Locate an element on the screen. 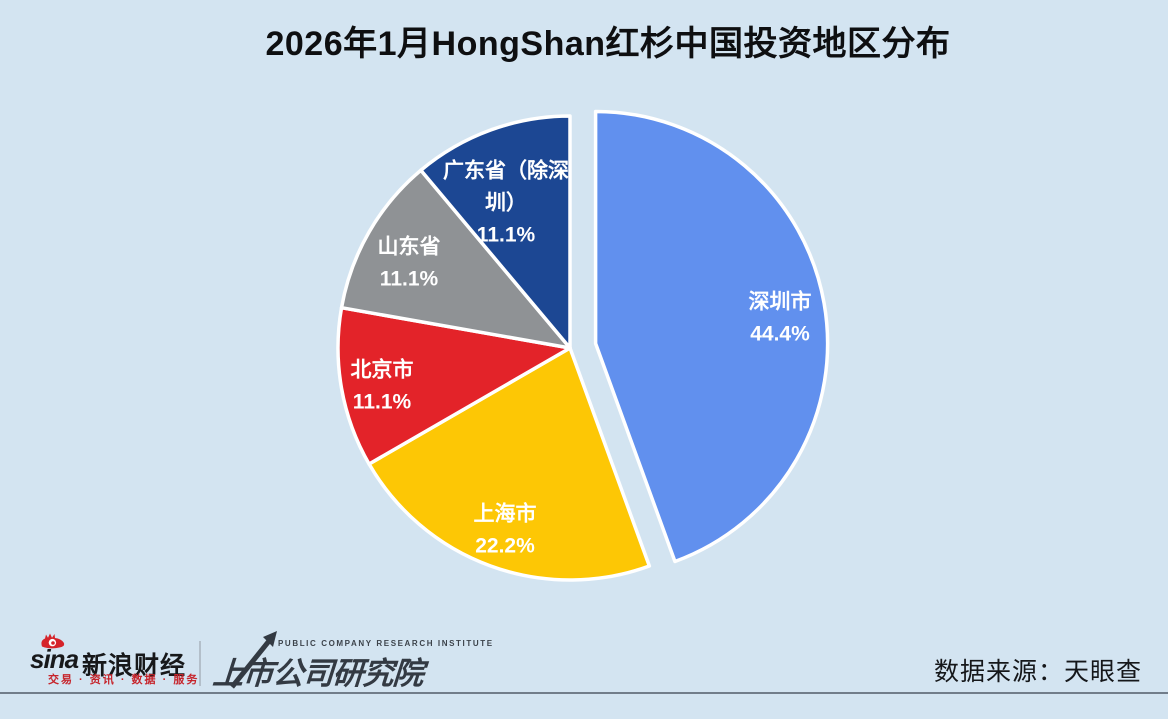 The height and width of the screenshot is (719, 1168). pie-slice-label-3-line-0: 山东省 is located at coordinates (409, 247).